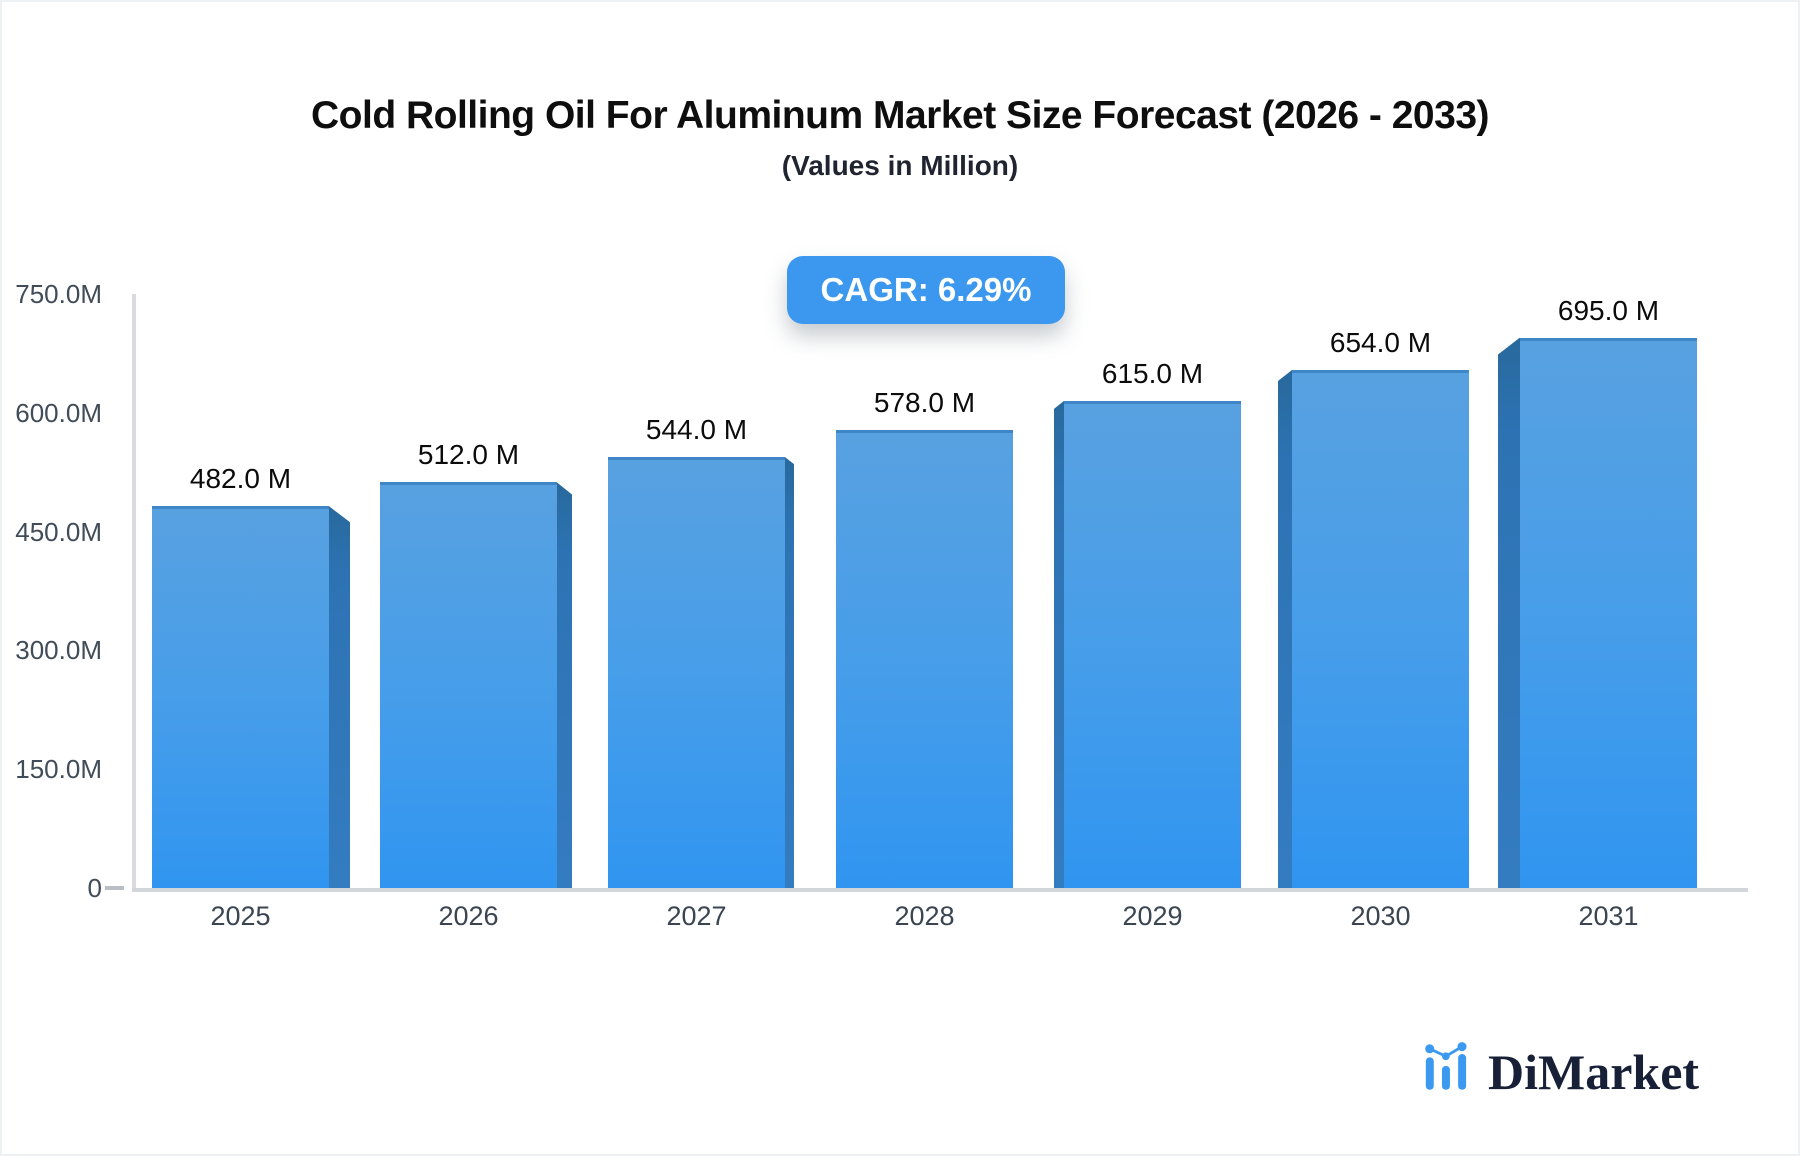  What do you see at coordinates (240, 479) in the screenshot?
I see `bar-value-label-2025: 482.0 M` at bounding box center [240, 479].